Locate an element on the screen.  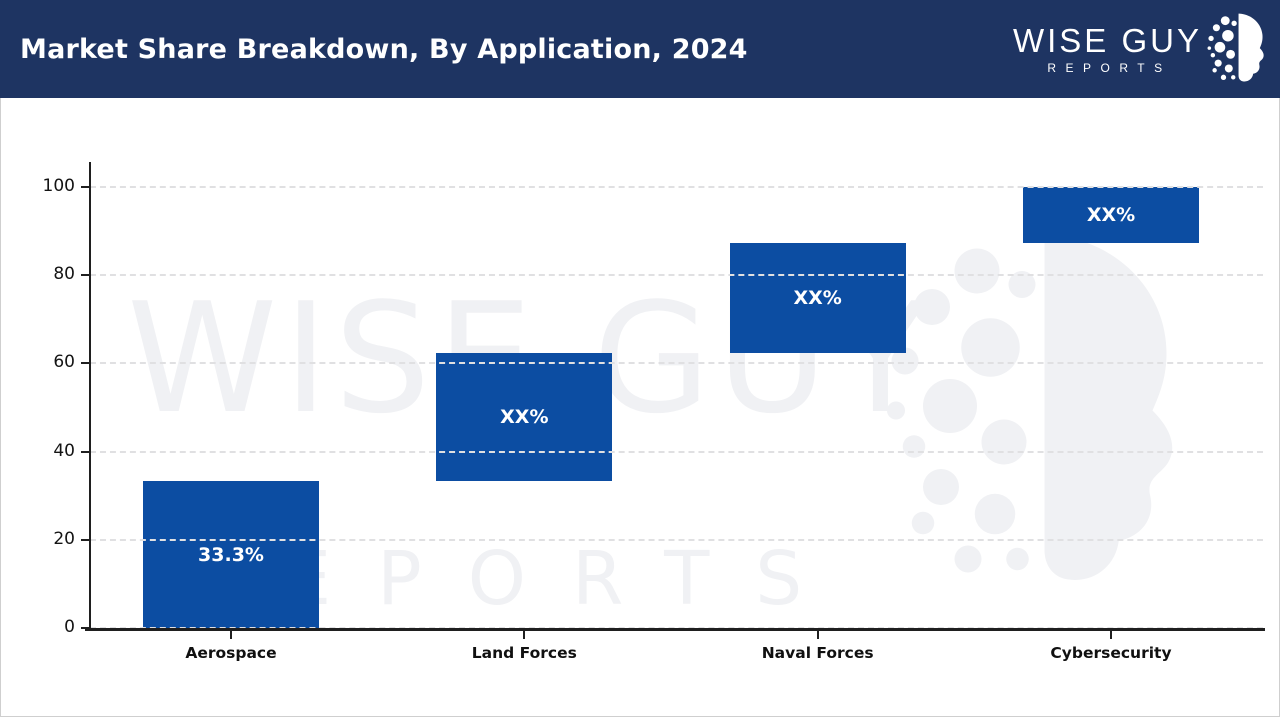
y-axis-spine is located at coordinates (90, 396).